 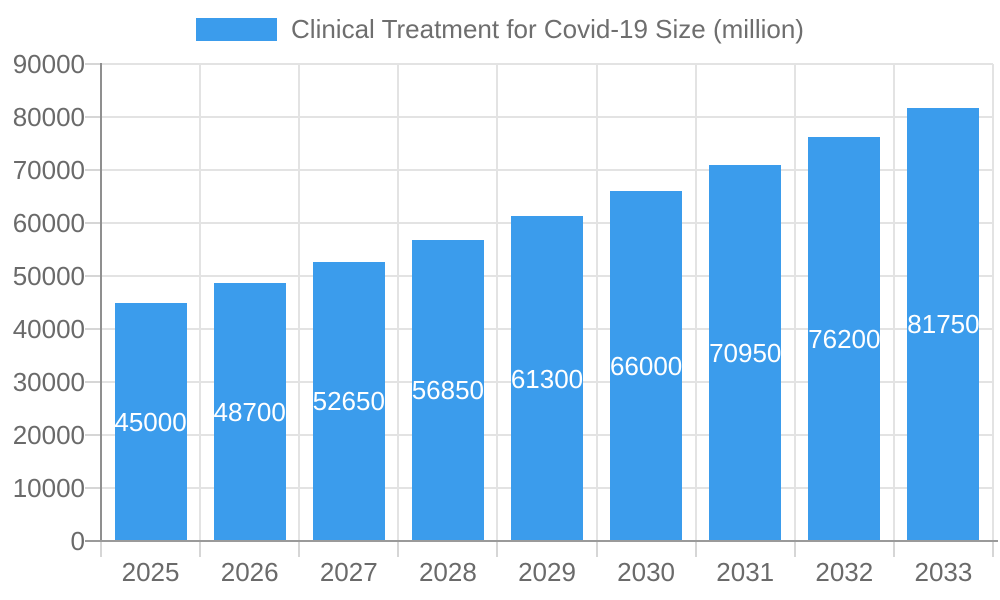 What do you see at coordinates (48, 170) in the screenshot?
I see `y-axis-label: 70000` at bounding box center [48, 170].